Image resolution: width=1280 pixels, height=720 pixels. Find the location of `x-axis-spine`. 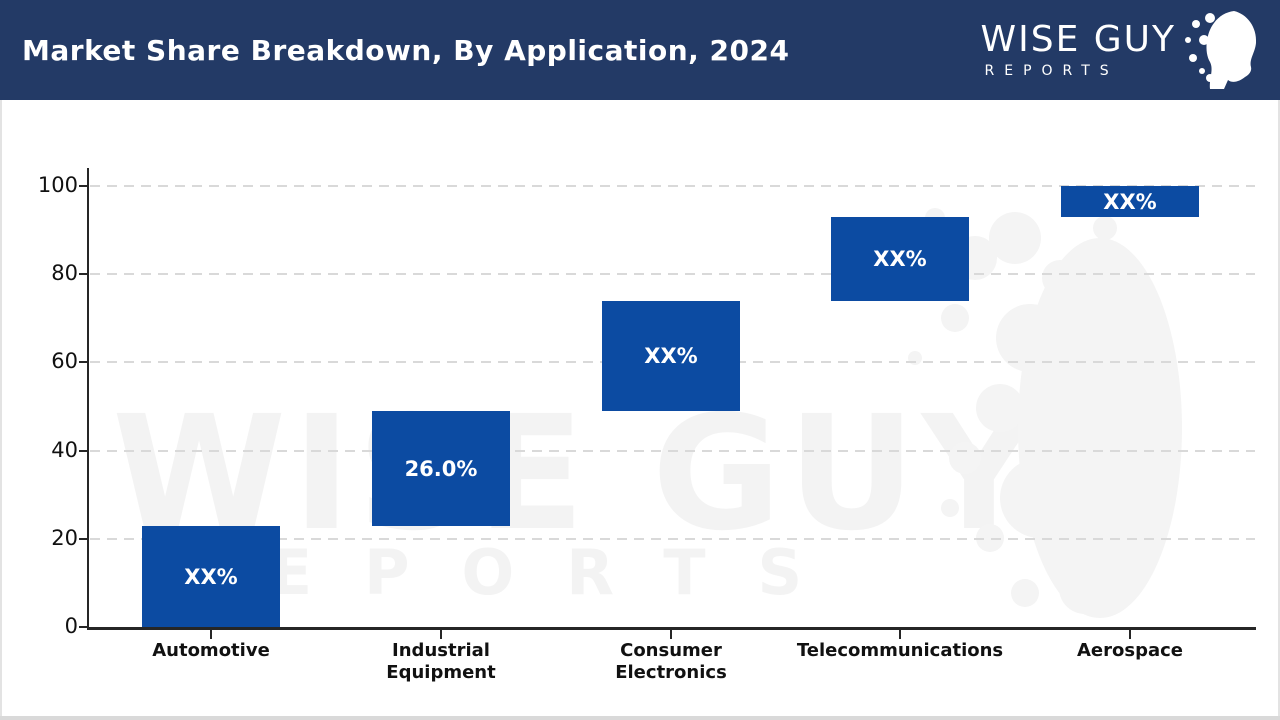

x-axis-spine is located at coordinates (671, 628).